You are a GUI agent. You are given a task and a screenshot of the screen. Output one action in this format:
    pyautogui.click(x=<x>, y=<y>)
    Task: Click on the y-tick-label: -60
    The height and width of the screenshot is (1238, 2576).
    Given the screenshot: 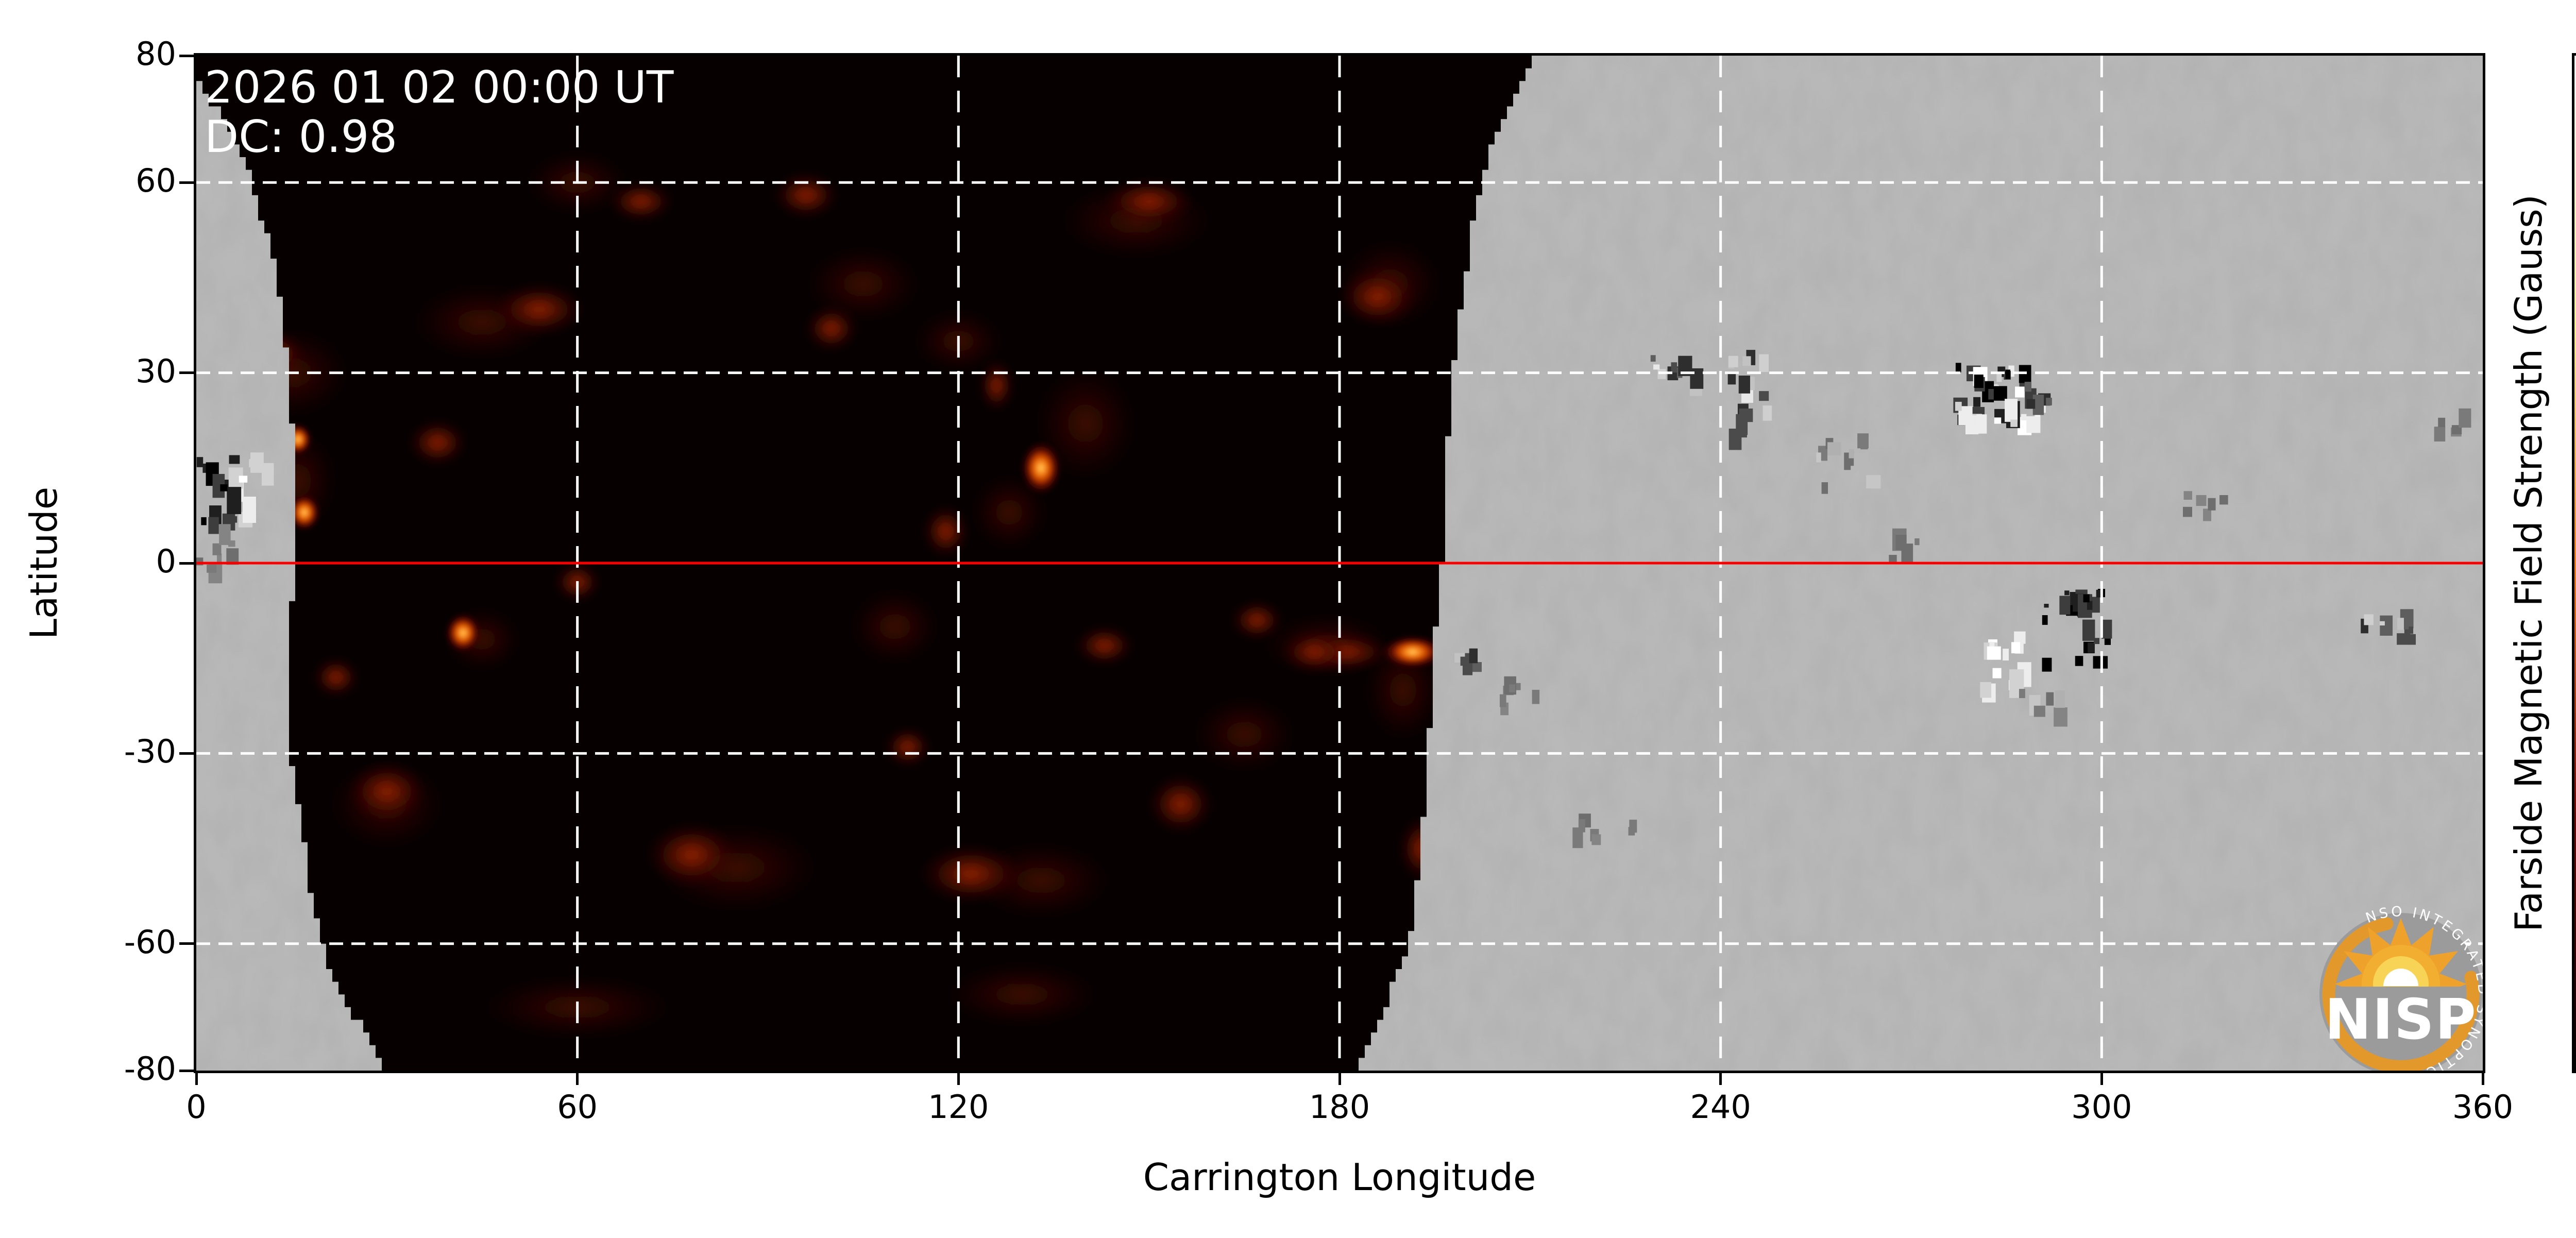 What is the action you would take?
    pyautogui.click(x=150, y=942)
    